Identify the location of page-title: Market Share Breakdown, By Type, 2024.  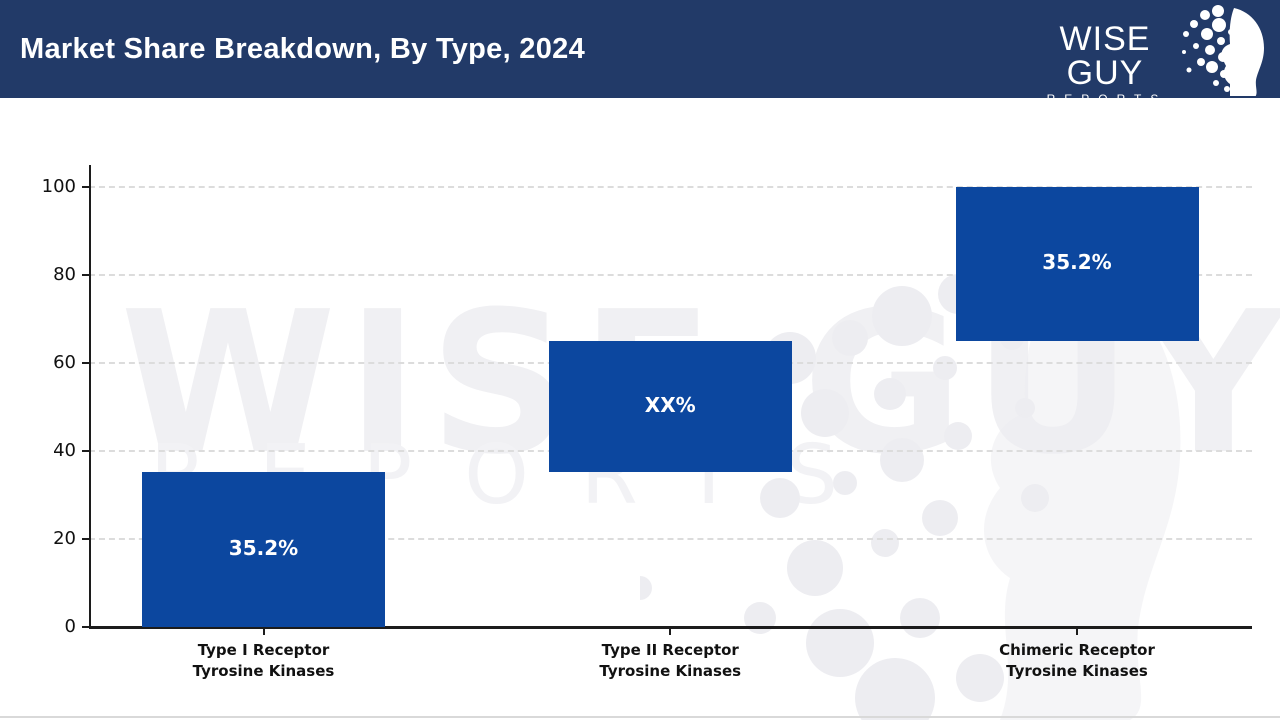
(303, 48).